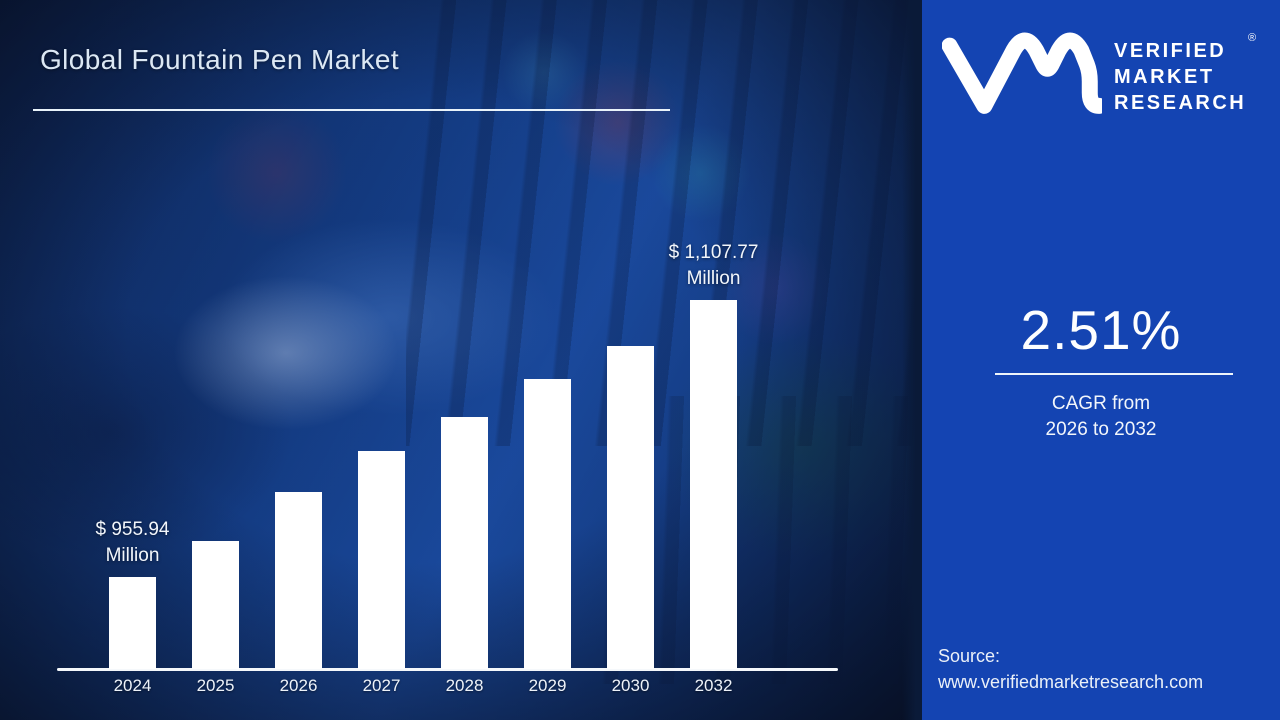 Image resolution: width=1280 pixels, height=720 pixels. What do you see at coordinates (713, 484) in the screenshot?
I see `bar-2032` at bounding box center [713, 484].